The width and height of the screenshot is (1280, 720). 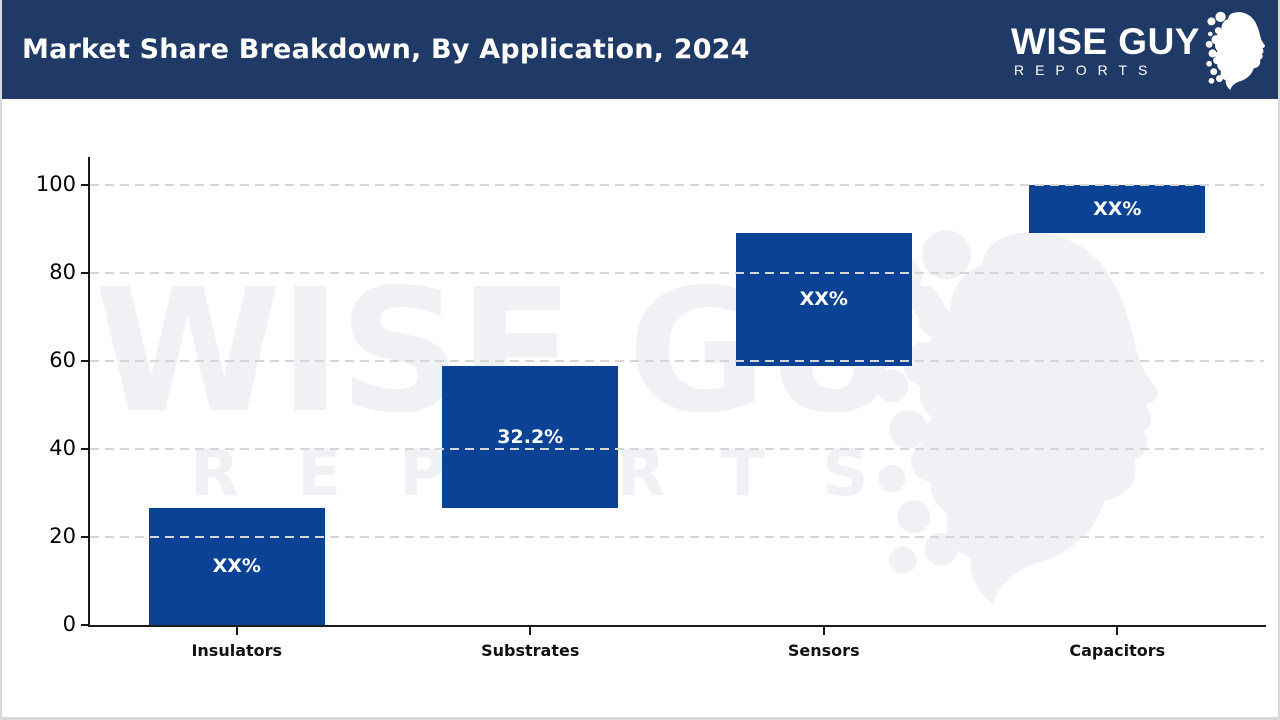 I want to click on bar-insulators: XX%, so click(x=236, y=566).